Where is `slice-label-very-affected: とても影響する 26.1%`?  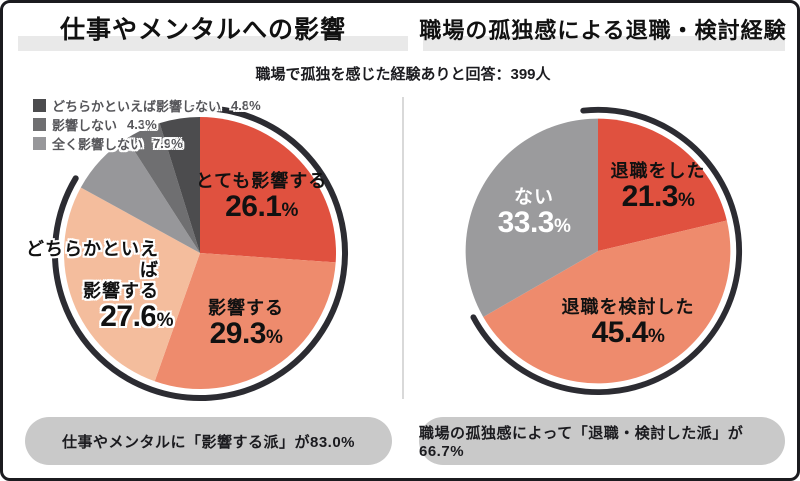 slice-label-very-affected: とても影響する 26.1% is located at coordinates (261, 197).